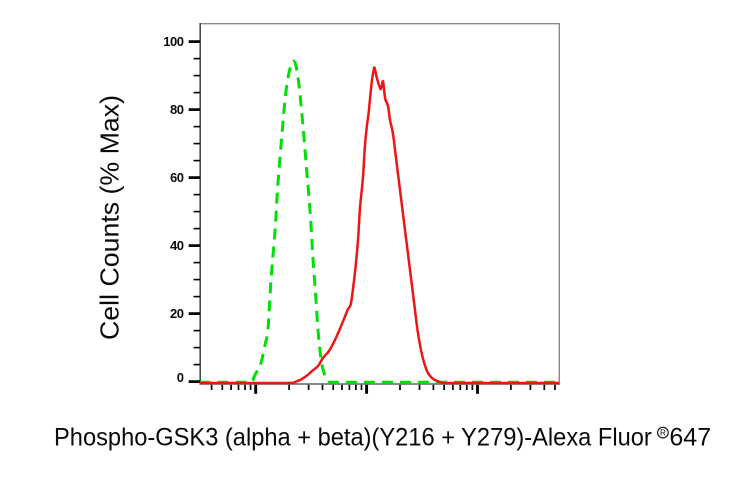  What do you see at coordinates (110, 217) in the screenshot?
I see `svg-text: Cell Counts (% Max)` at bounding box center [110, 217].